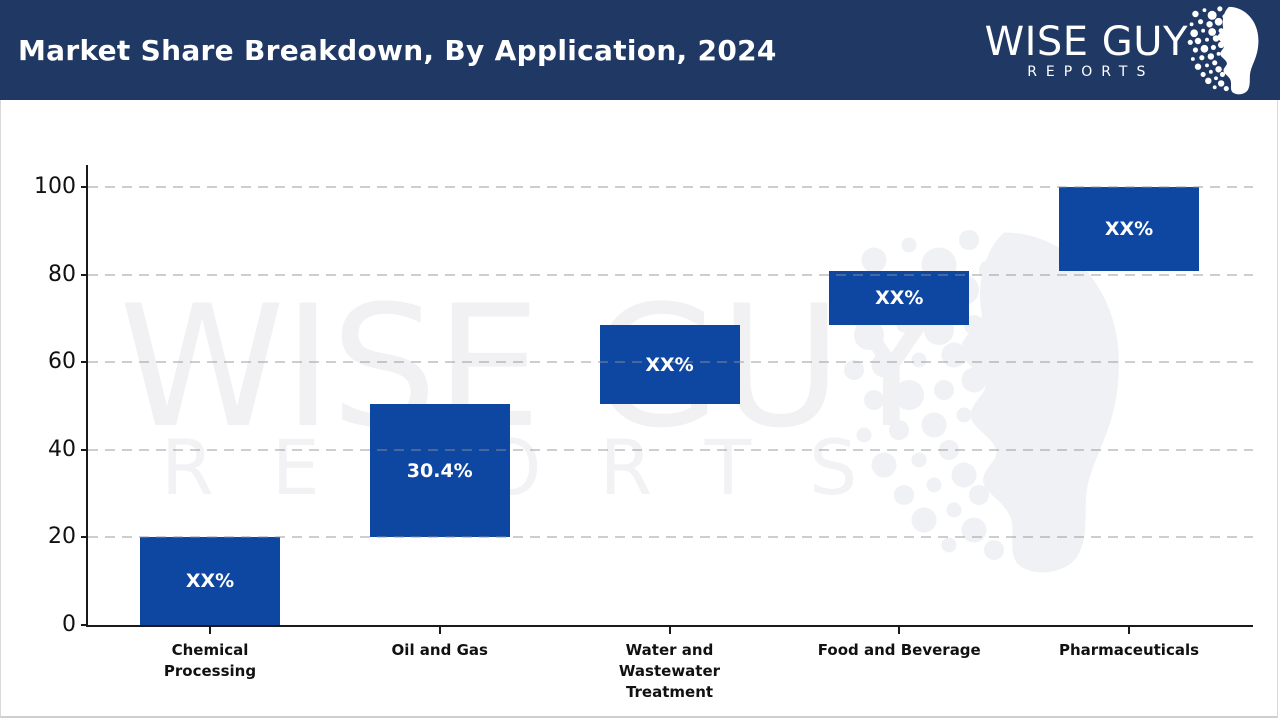 The height and width of the screenshot is (720, 1280). Describe the element at coordinates (538, 467) in the screenshot. I see `watermark-subtitle: REPORTS` at that location.